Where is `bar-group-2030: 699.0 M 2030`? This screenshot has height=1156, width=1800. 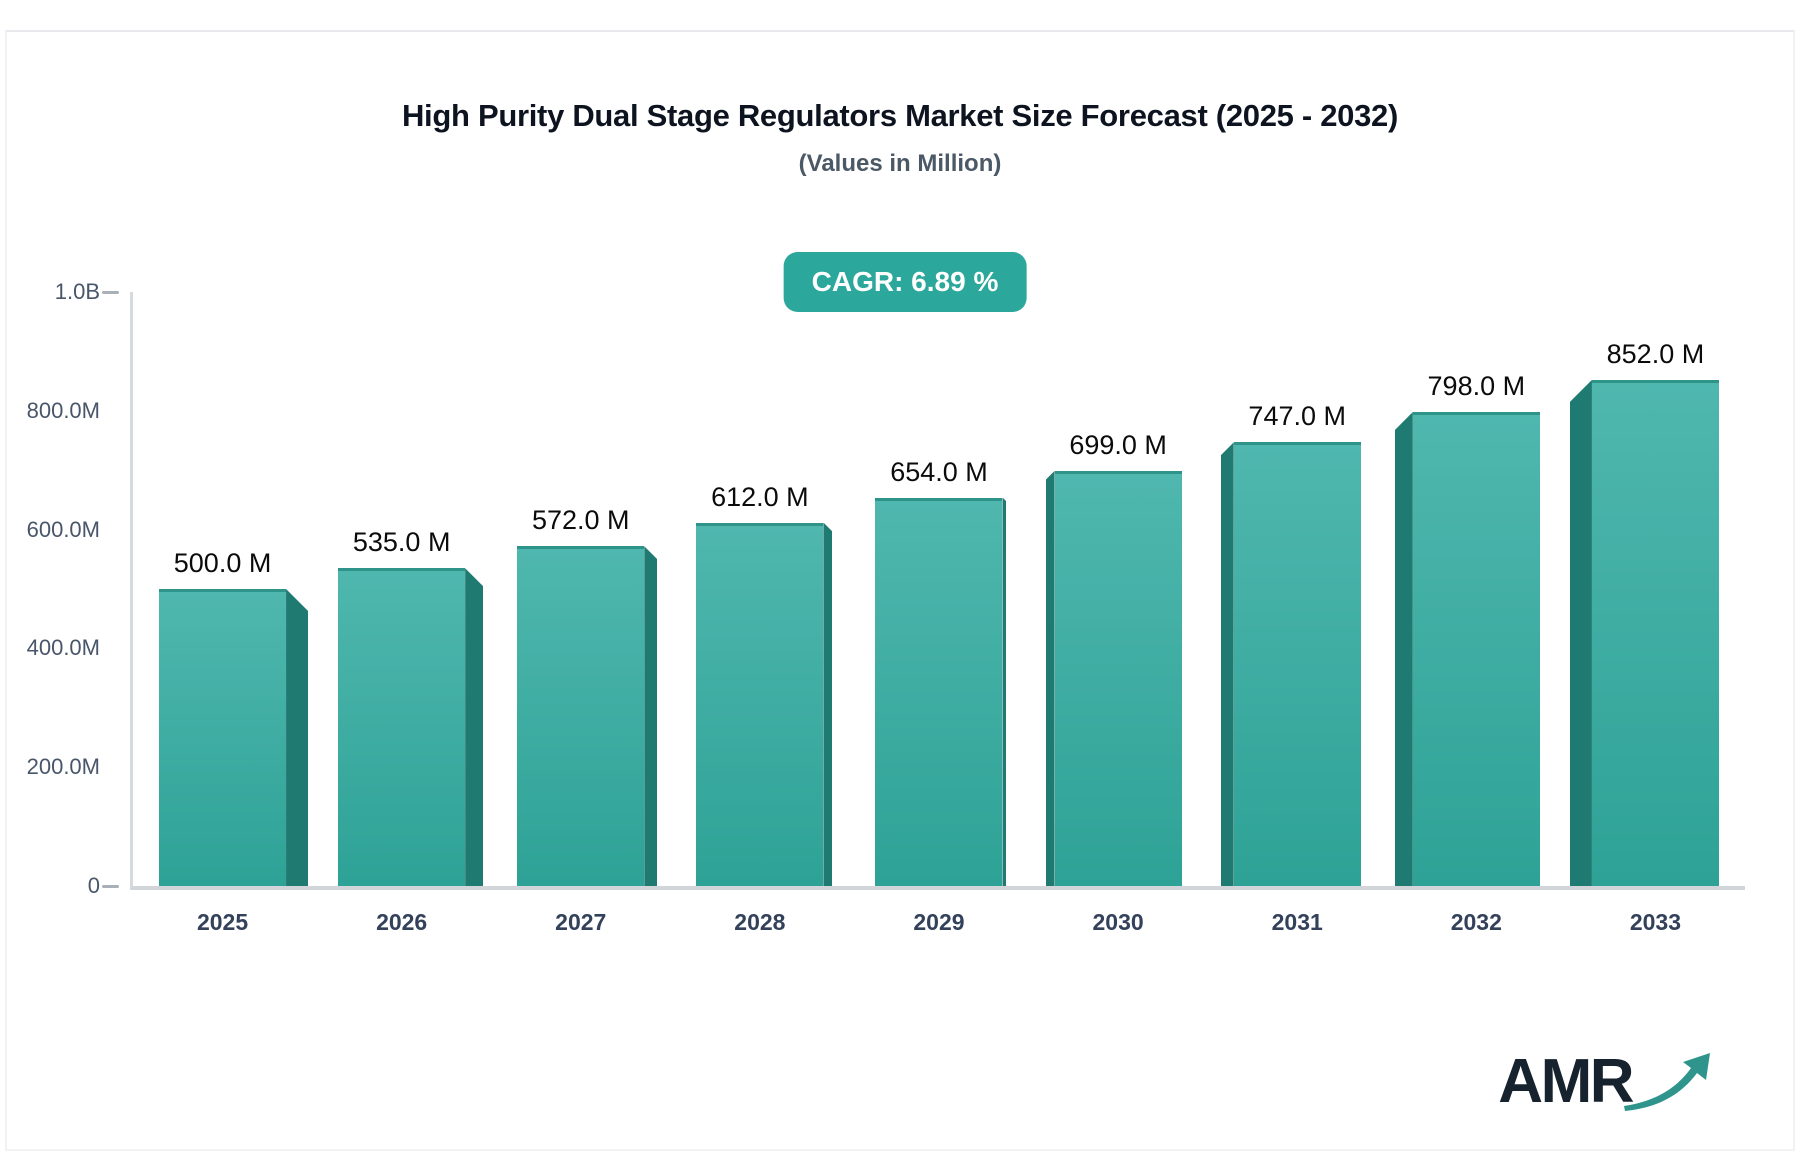 bar-group-2030: 699.0 M 2030 is located at coordinates (1118, 613).